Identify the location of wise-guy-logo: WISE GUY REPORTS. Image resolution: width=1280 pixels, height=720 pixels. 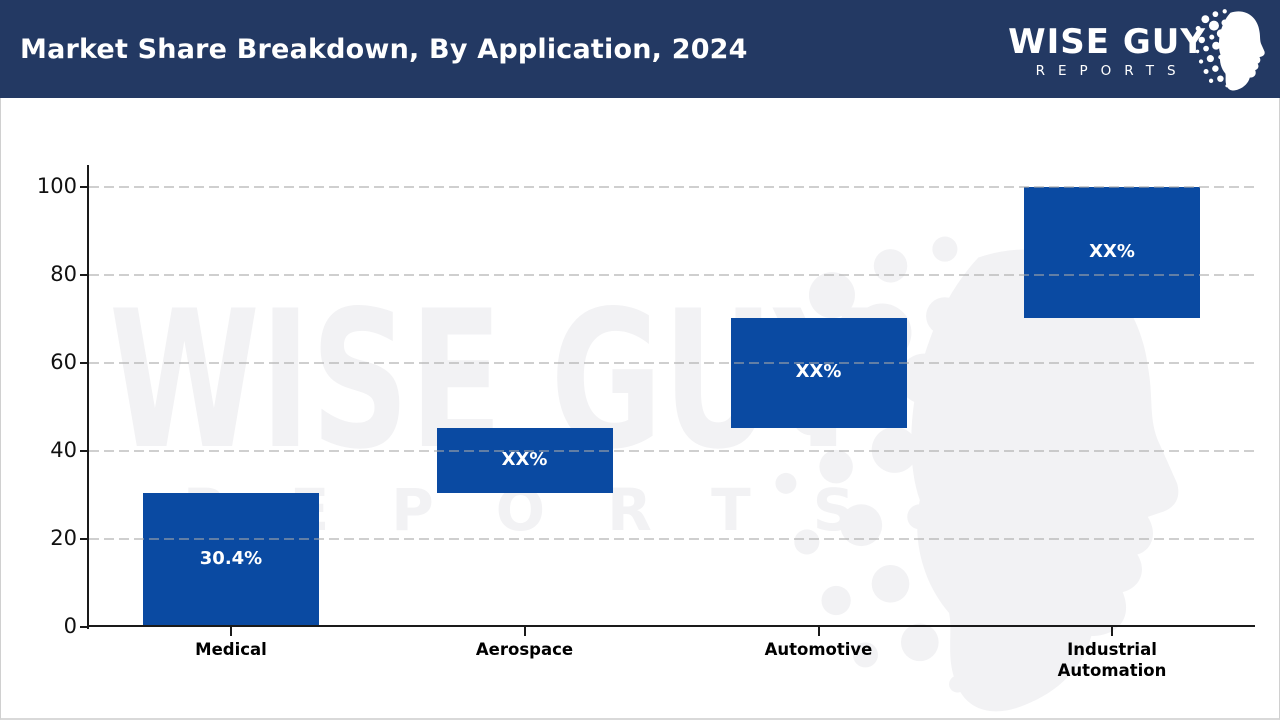
(1137, 50).